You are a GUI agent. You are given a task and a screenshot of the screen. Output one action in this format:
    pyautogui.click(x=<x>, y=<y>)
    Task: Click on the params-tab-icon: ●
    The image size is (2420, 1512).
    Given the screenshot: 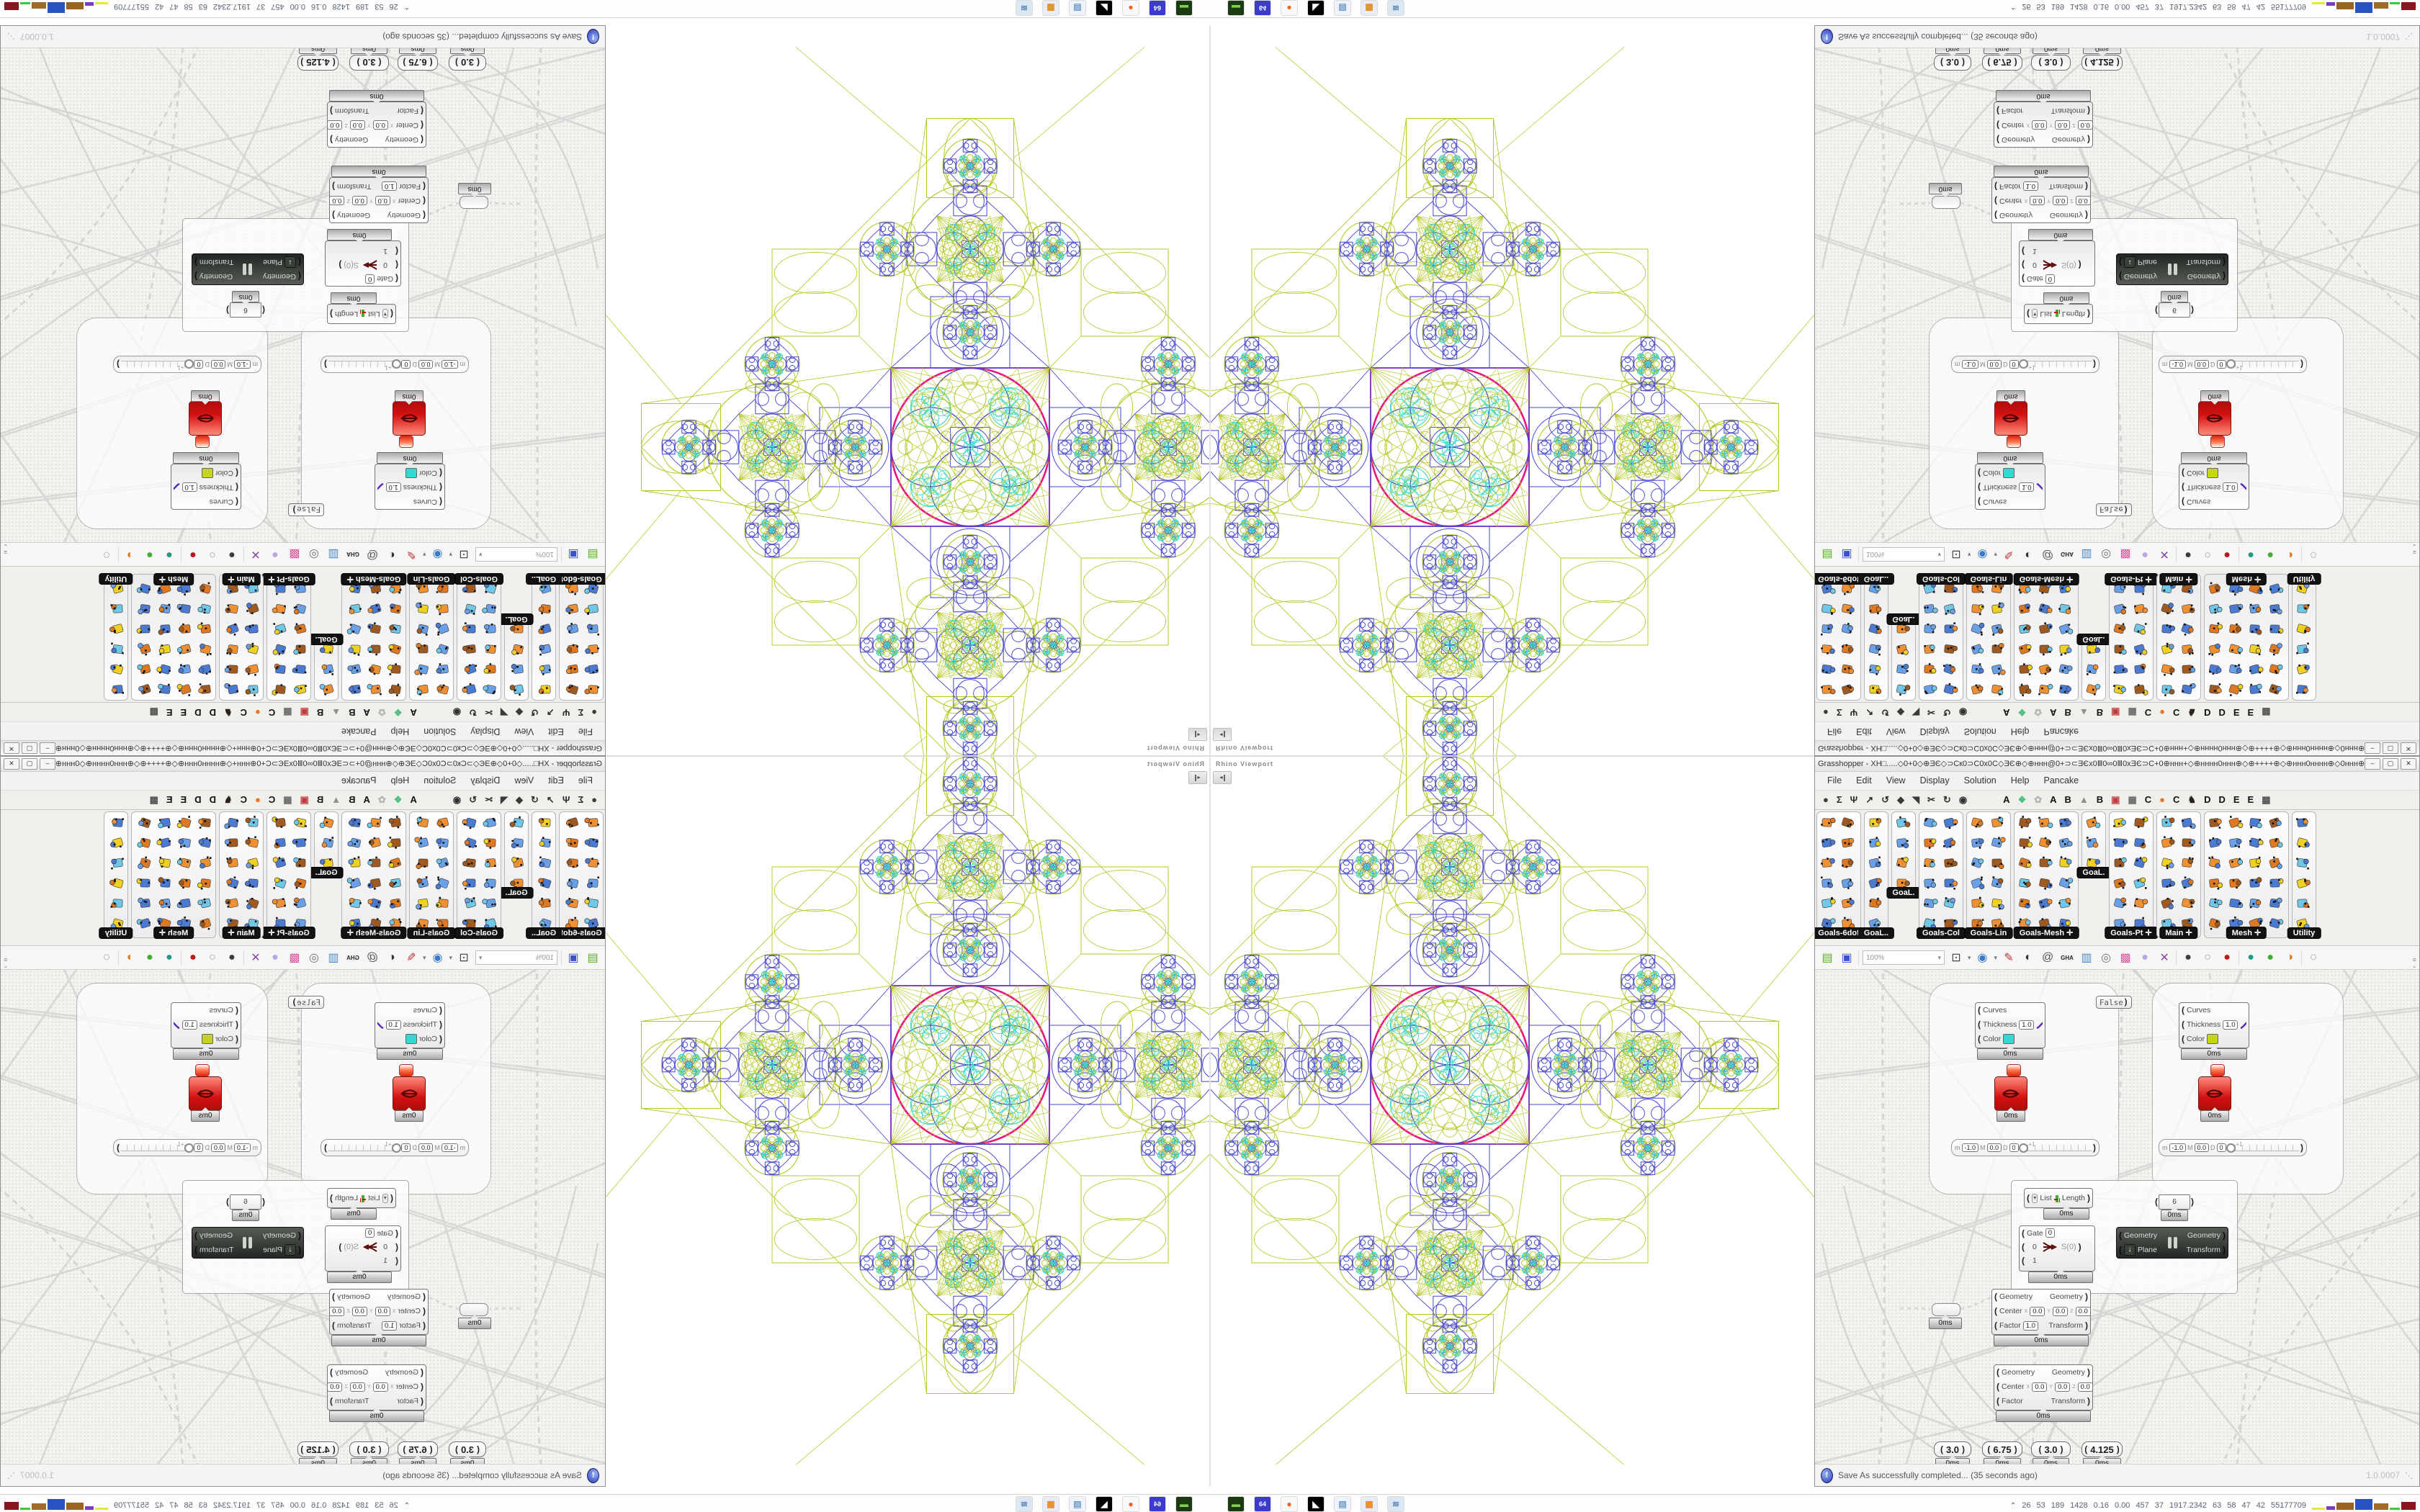 What is the action you would take?
    pyautogui.click(x=594, y=800)
    